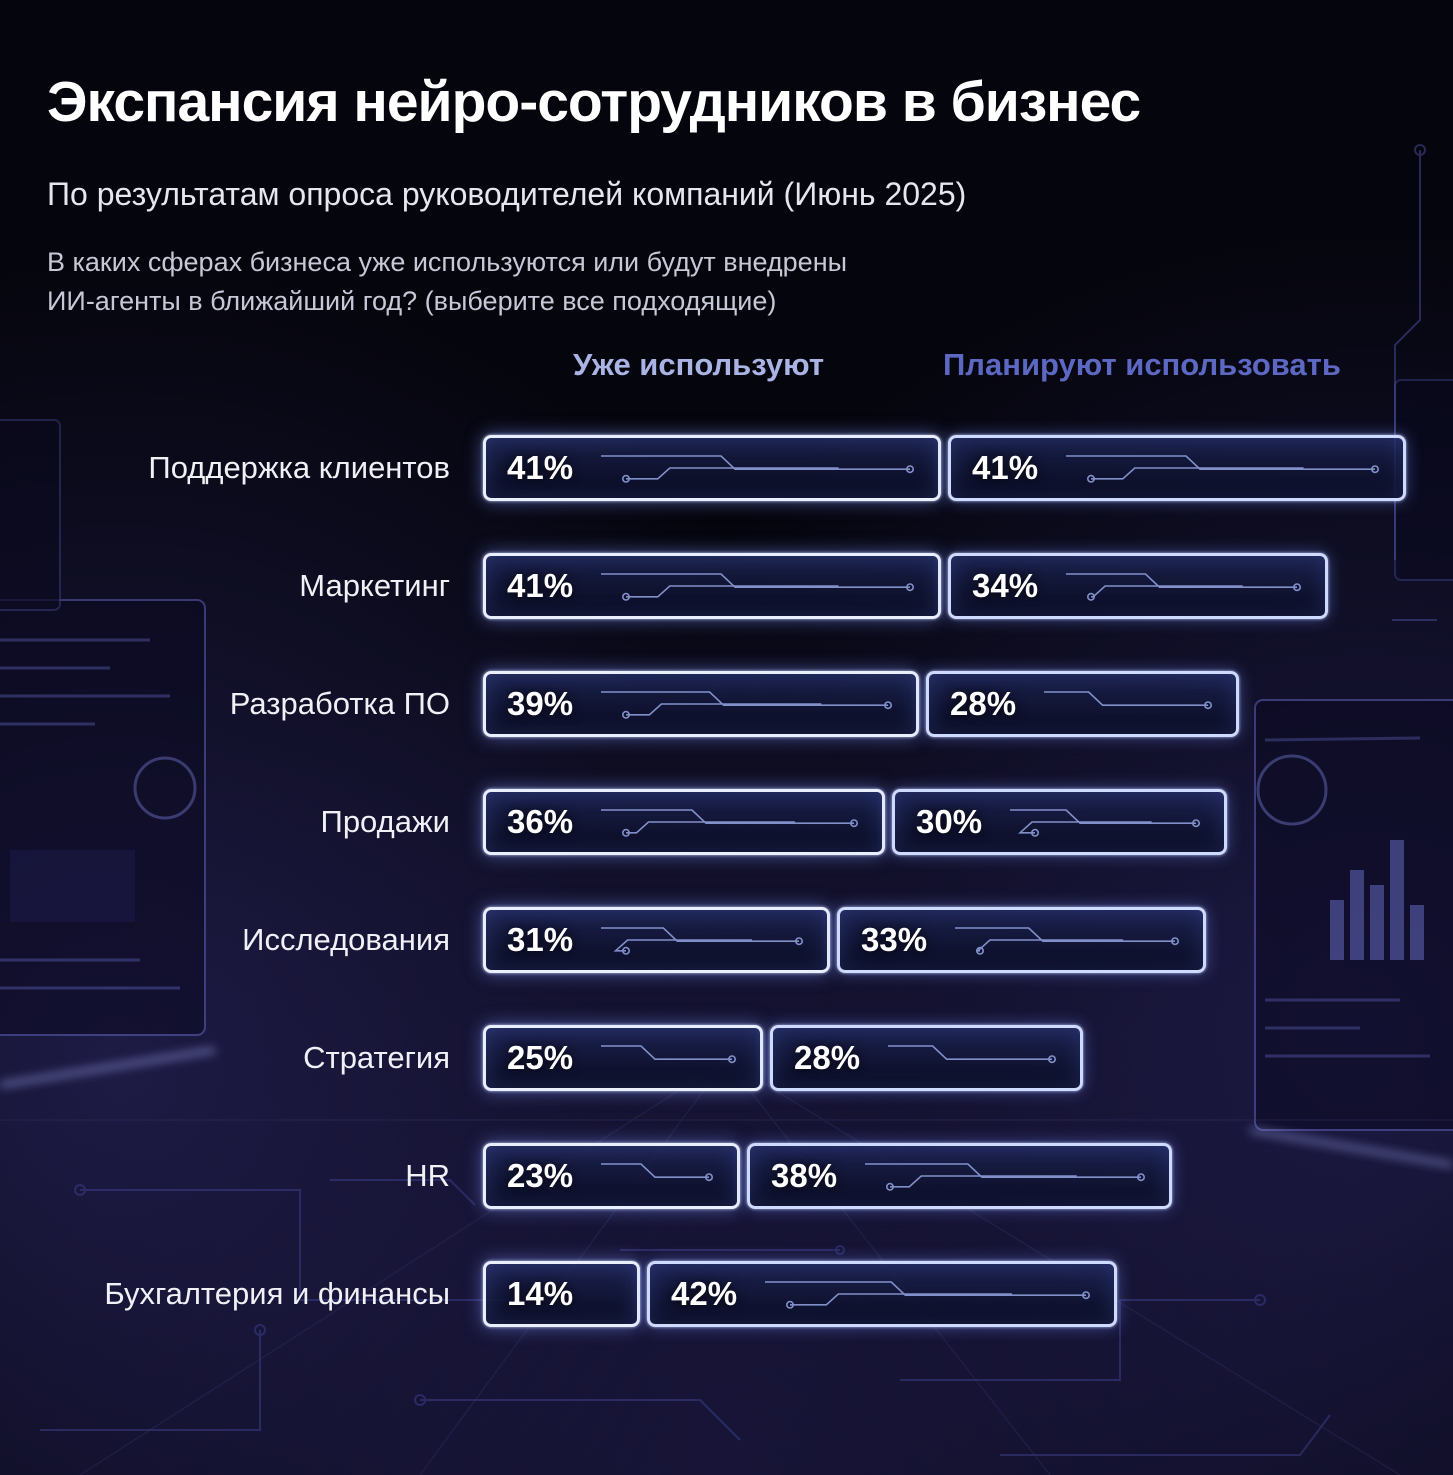  What do you see at coordinates (540, 703) in the screenshot?
I see `value-label-already-using: 39%` at bounding box center [540, 703].